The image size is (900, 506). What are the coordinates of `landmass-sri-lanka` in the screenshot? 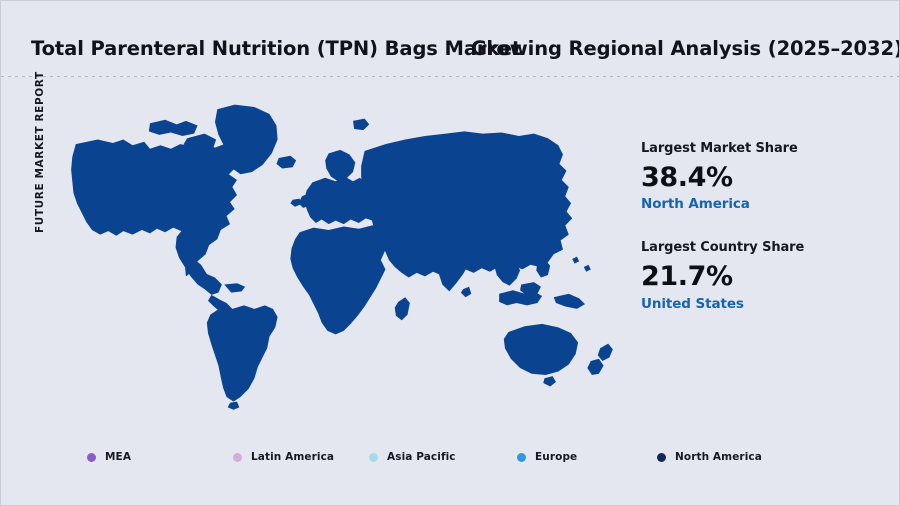 It's located at (466, 292).